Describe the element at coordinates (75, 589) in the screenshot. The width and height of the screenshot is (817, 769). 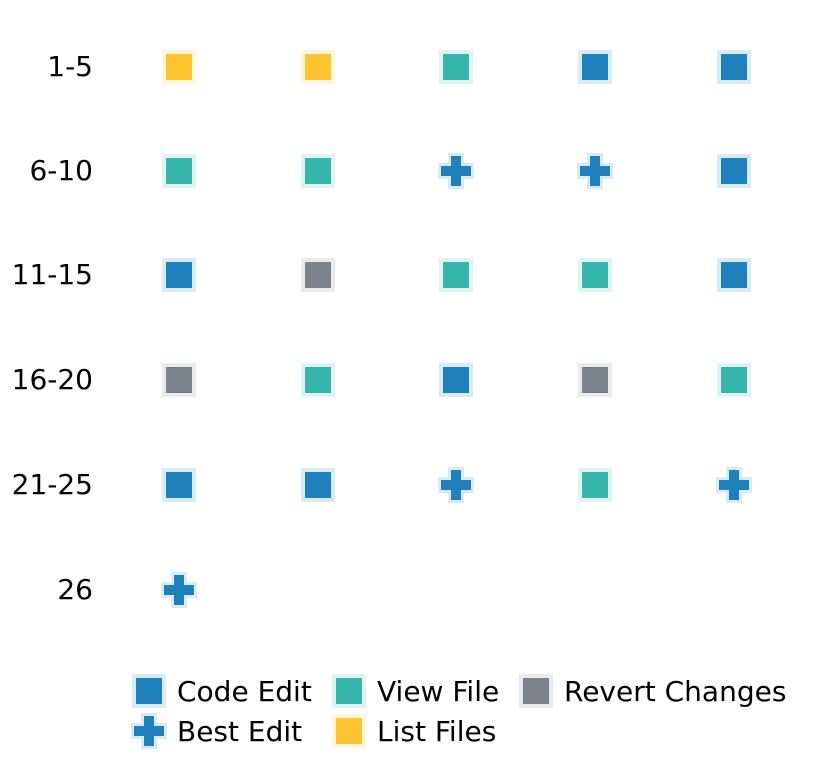
I see `y-tick-label-26: 26` at that location.